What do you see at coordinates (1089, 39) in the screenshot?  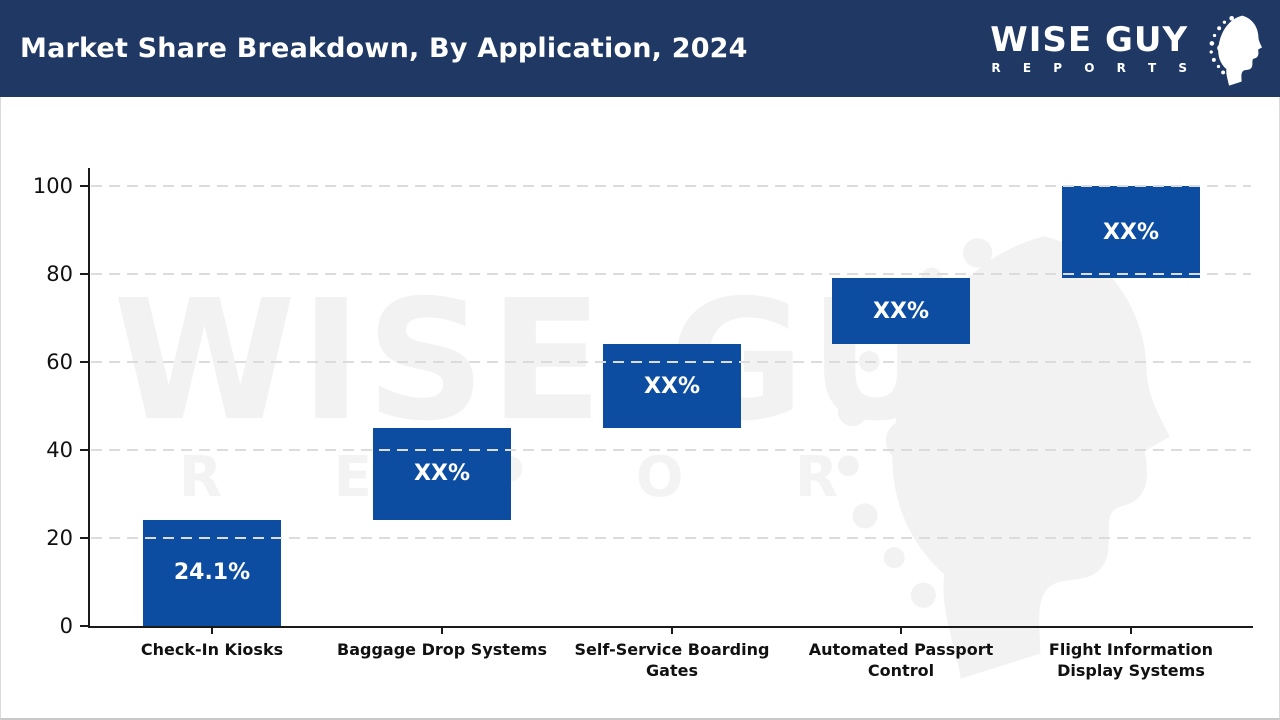 I see `brand-name: WISE GUY` at bounding box center [1089, 39].